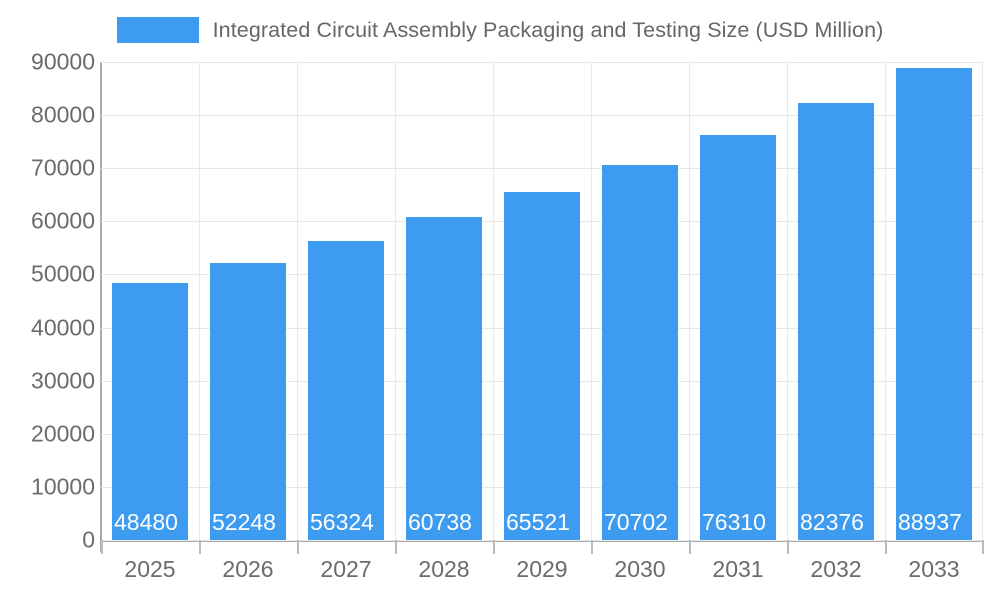 Image resolution: width=1000 pixels, height=600 pixels. I want to click on bar: 60738, so click(444, 378).